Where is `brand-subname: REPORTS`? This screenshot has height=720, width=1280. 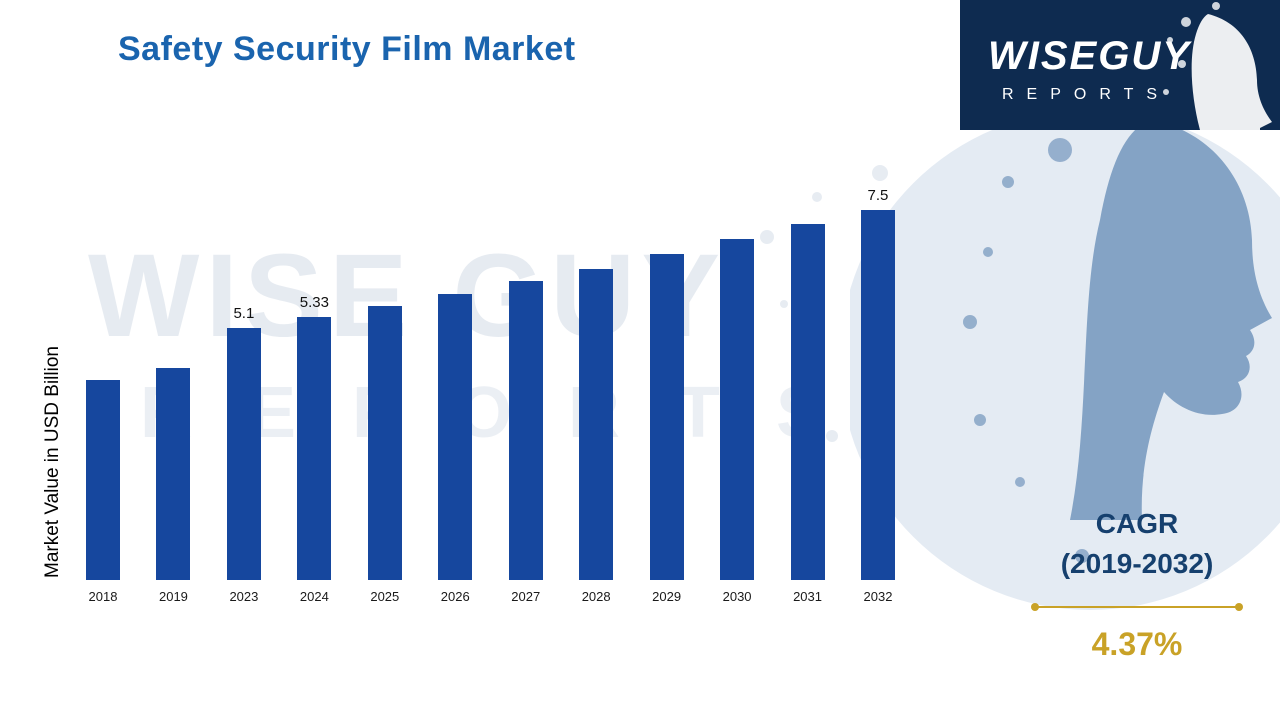
brand-subname: REPORTS is located at coordinates (1086, 94).